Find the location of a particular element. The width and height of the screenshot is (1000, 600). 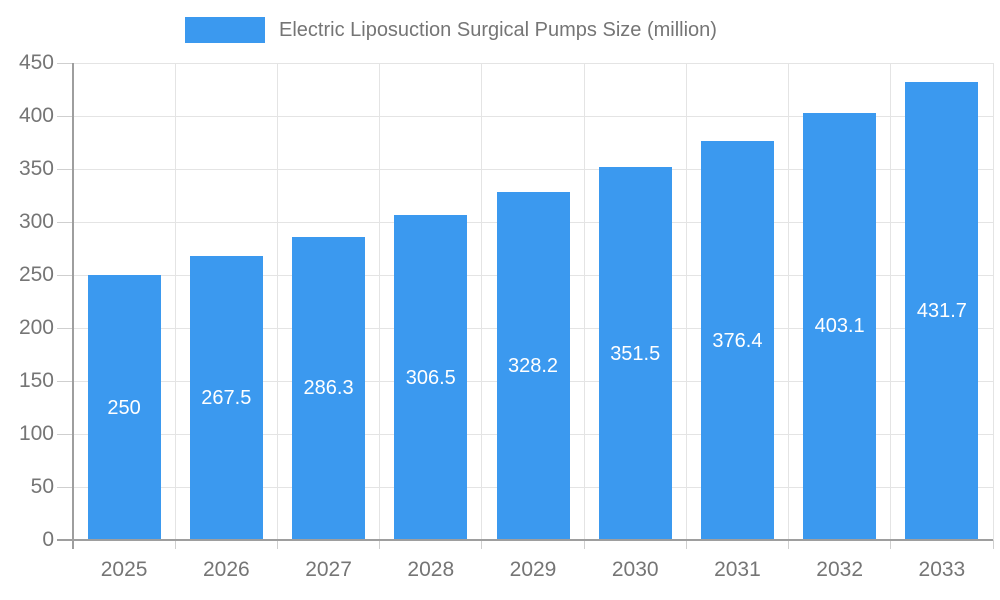

y-axis-tick-label: 400 is located at coordinates (36, 115).